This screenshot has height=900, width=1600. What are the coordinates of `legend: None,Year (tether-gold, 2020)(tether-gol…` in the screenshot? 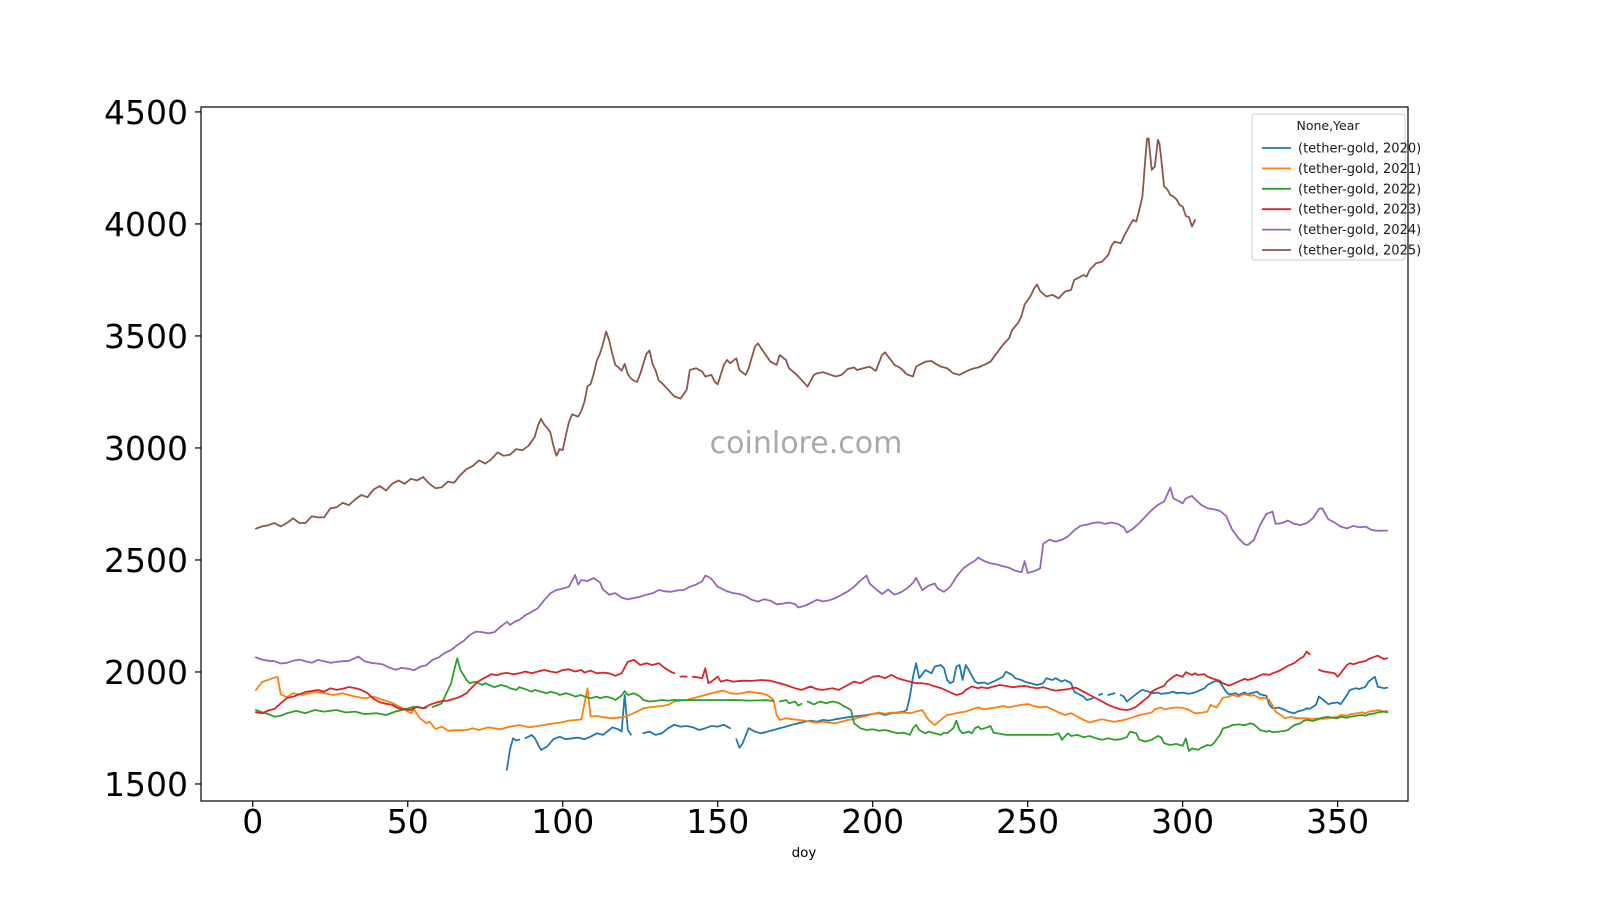 It's located at (1336, 187).